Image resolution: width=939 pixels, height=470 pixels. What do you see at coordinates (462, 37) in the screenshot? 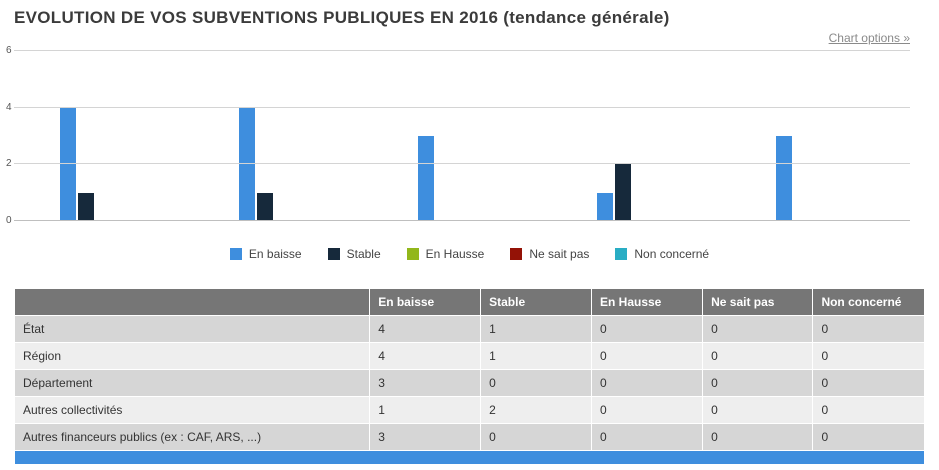
I see `chart-options-row: Chart options »` at bounding box center [462, 37].